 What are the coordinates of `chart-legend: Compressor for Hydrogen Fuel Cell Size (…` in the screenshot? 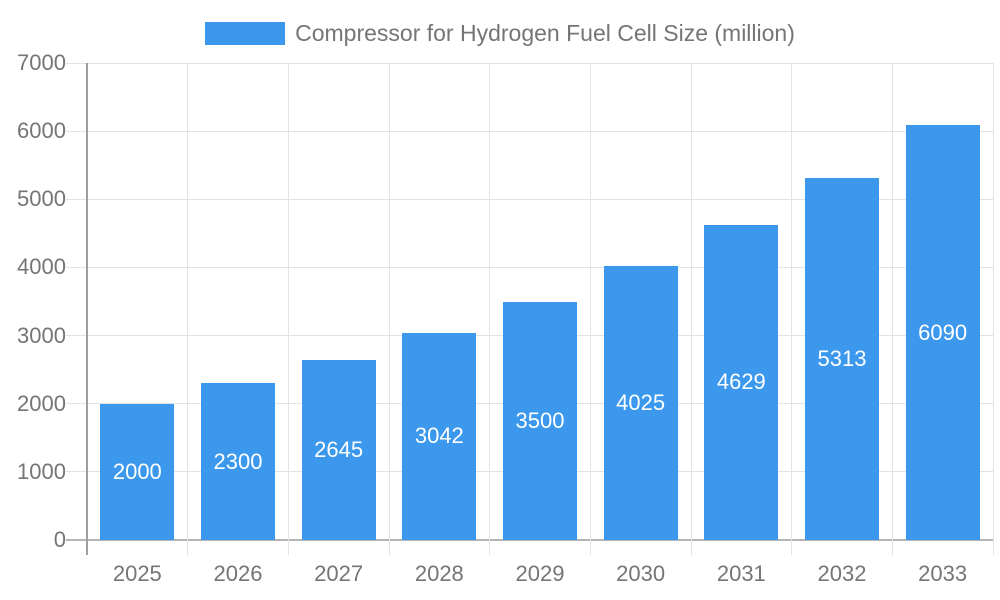 It's located at (500, 33).